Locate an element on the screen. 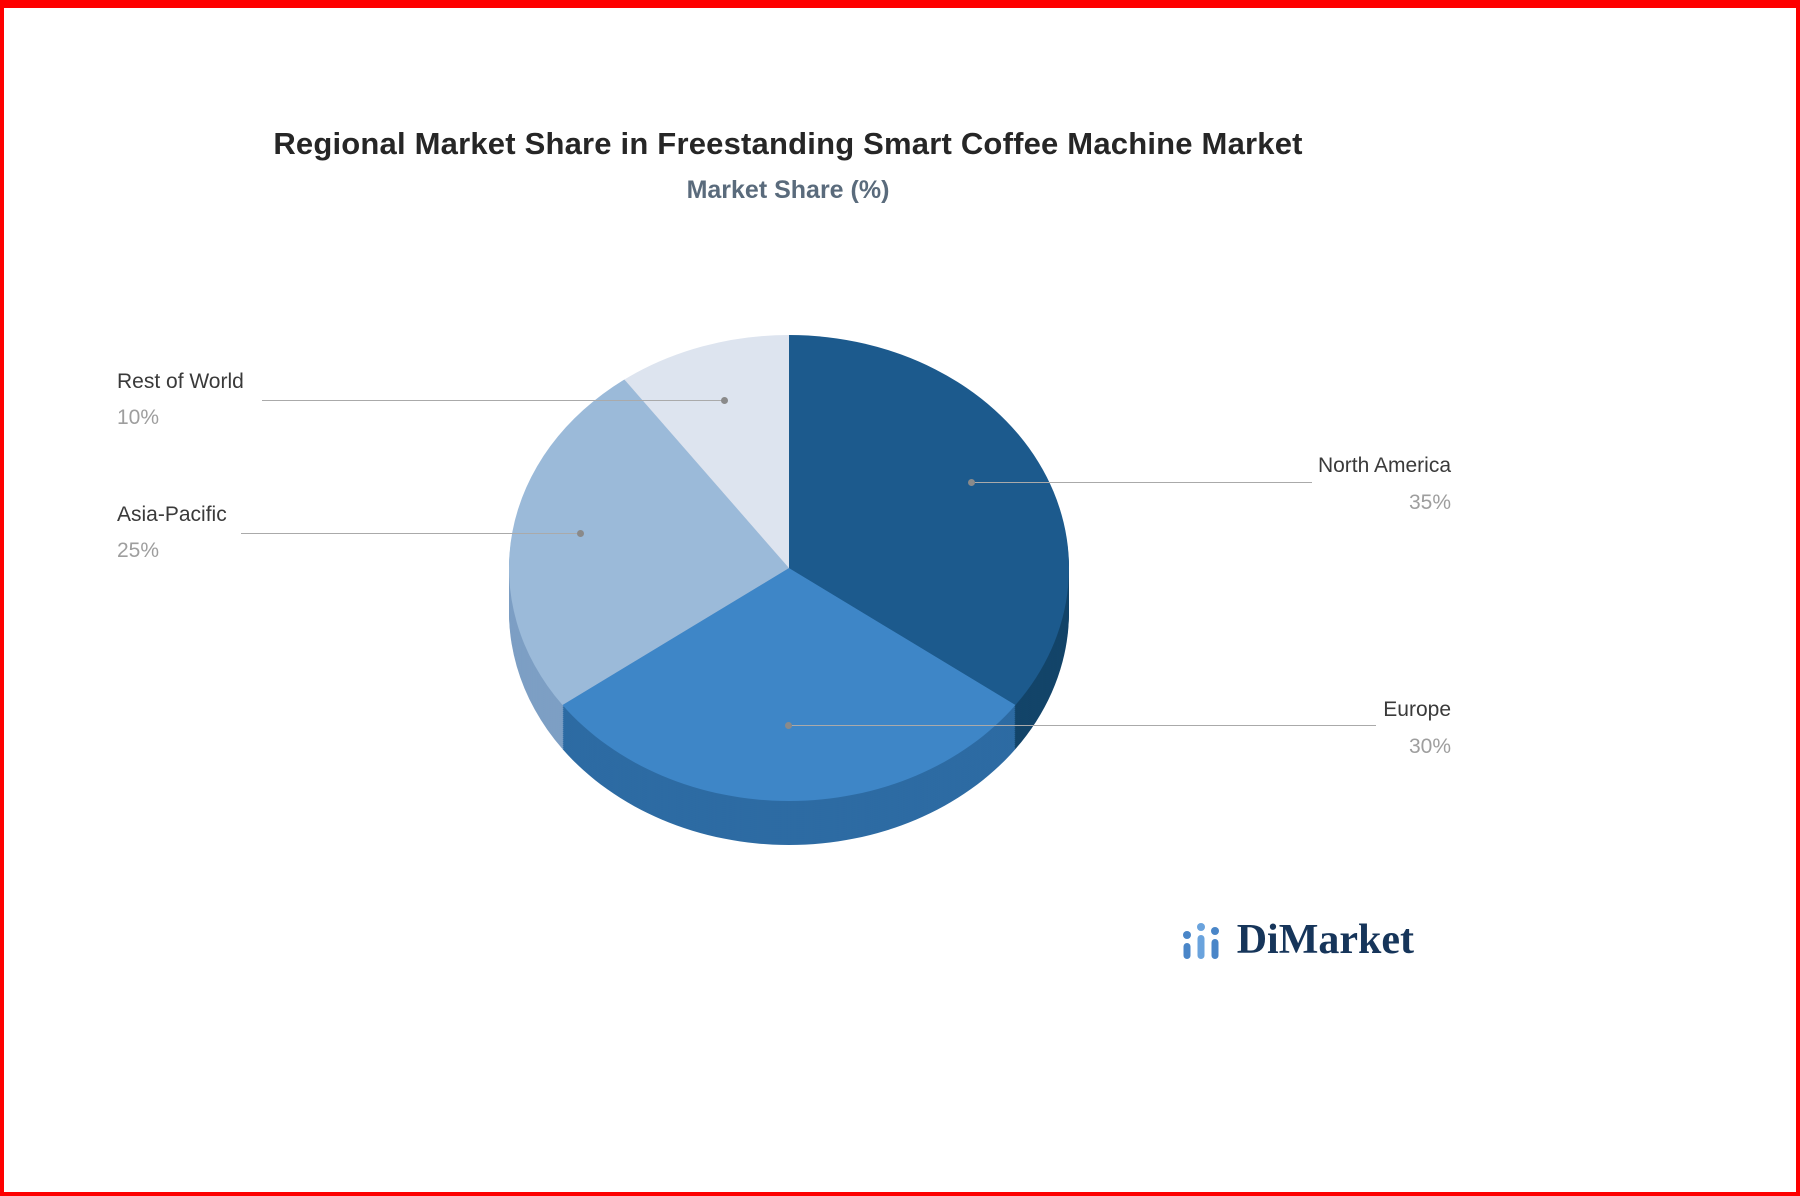  slice-label-asia-pacific: Asia-Pacific is located at coordinates (172, 514).